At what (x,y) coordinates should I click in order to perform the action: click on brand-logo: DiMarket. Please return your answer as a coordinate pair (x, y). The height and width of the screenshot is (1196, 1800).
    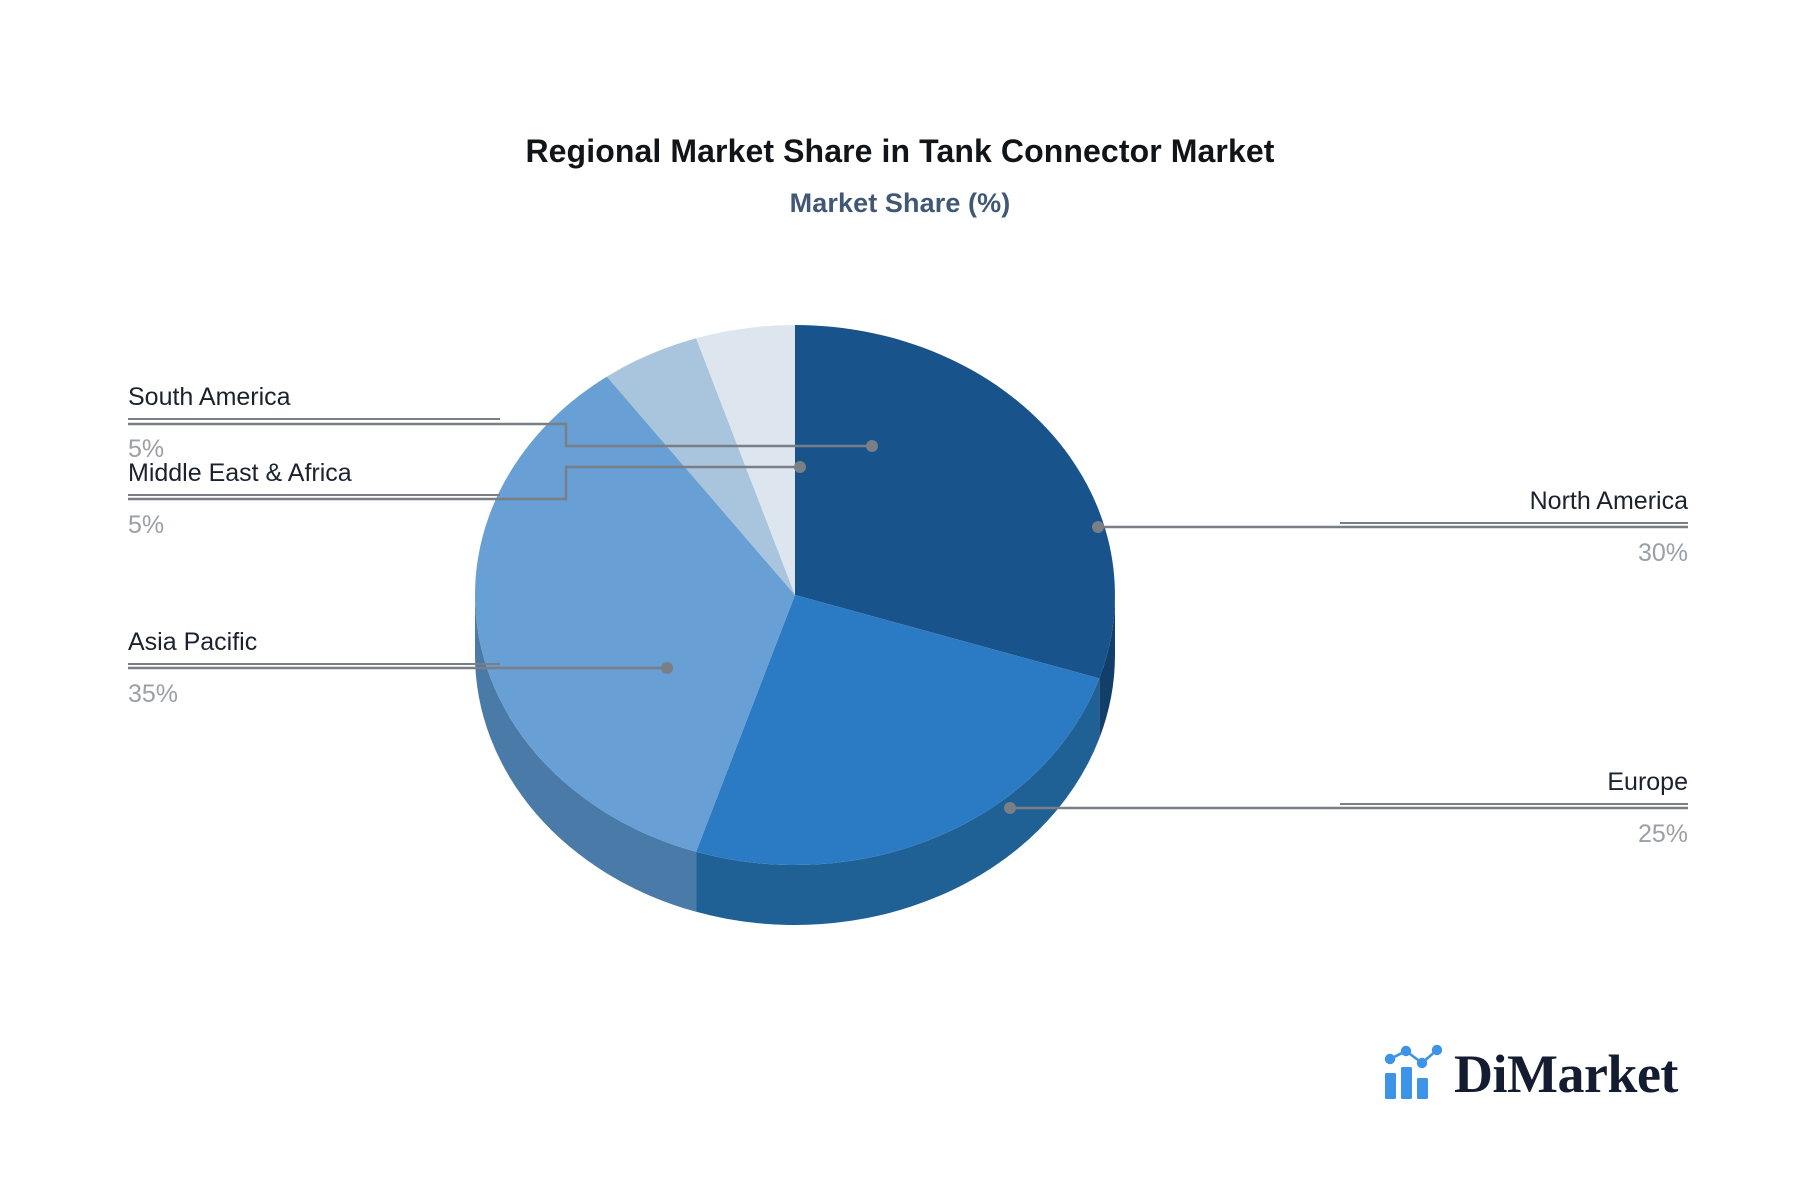
    Looking at the image, I should click on (1530, 1073).